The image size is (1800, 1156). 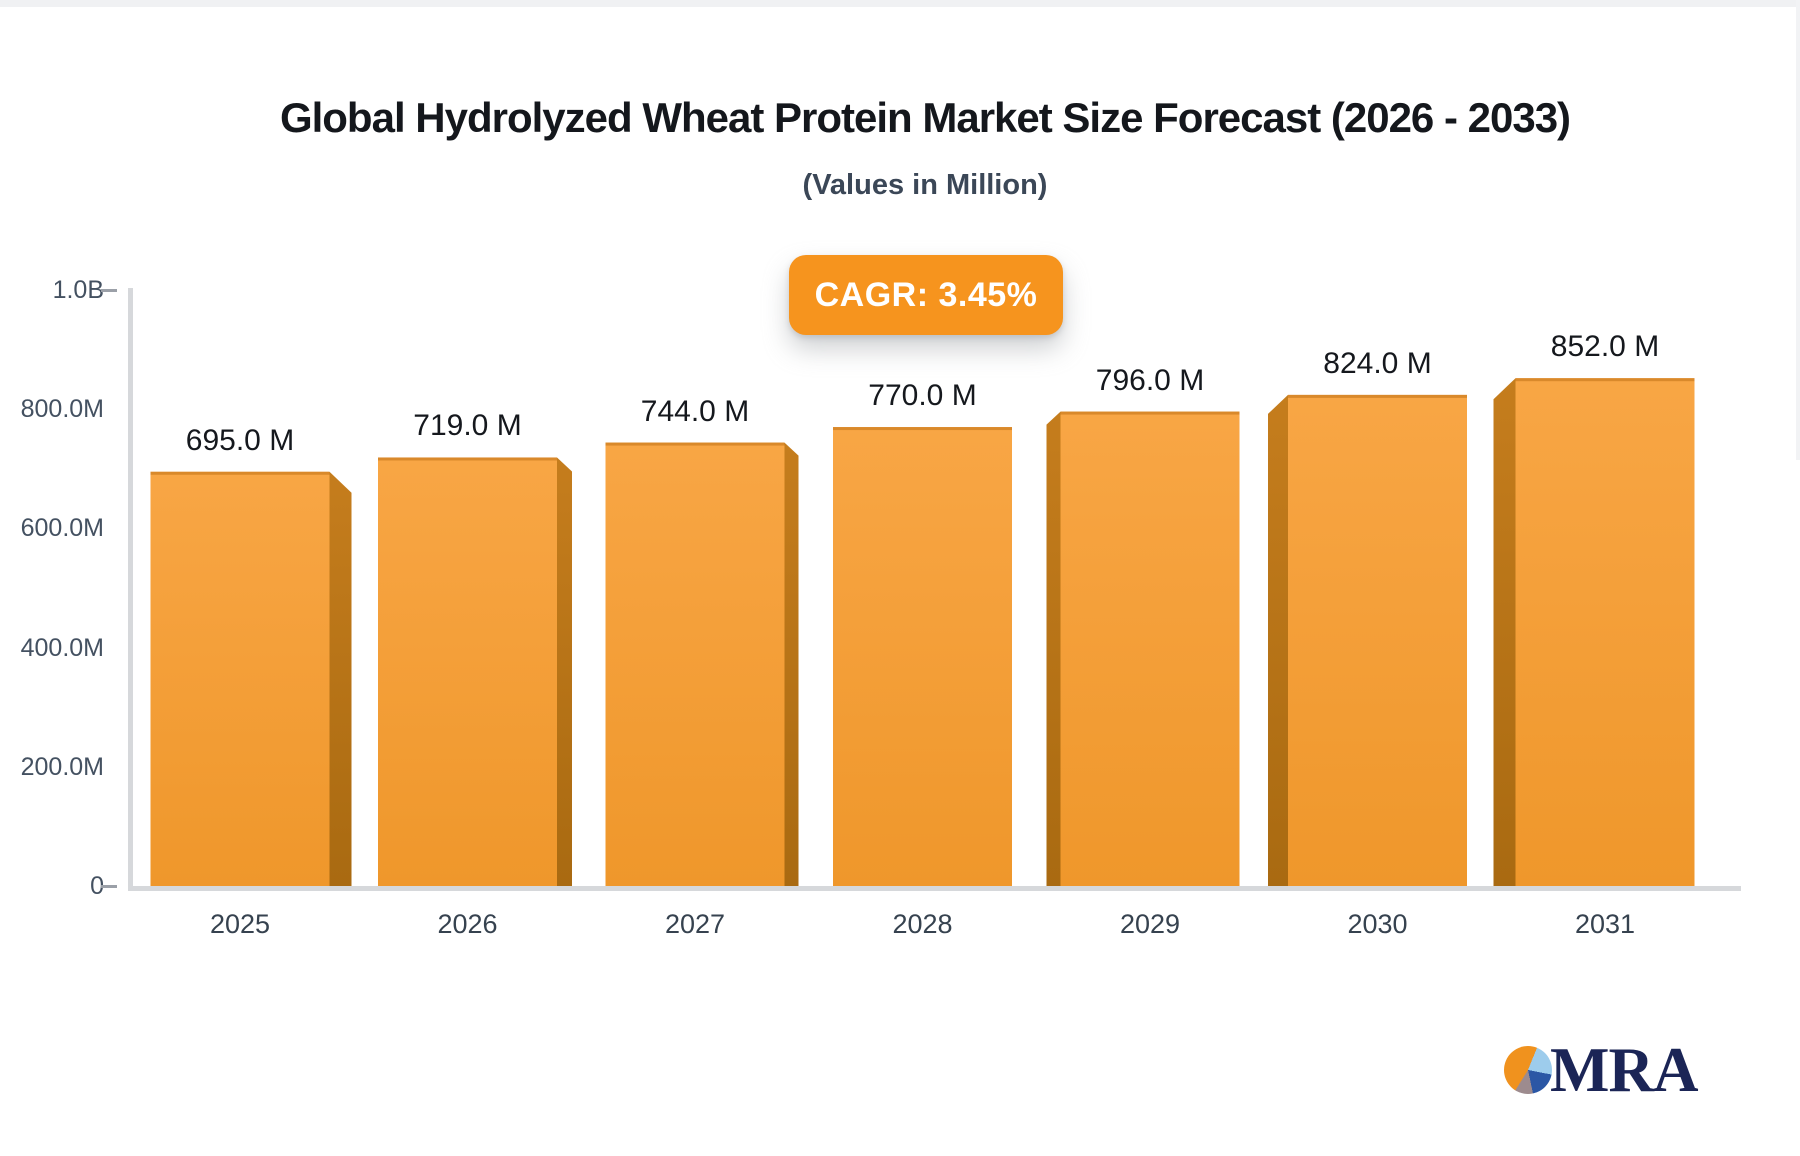 I want to click on bar-2027, so click(x=695, y=664).